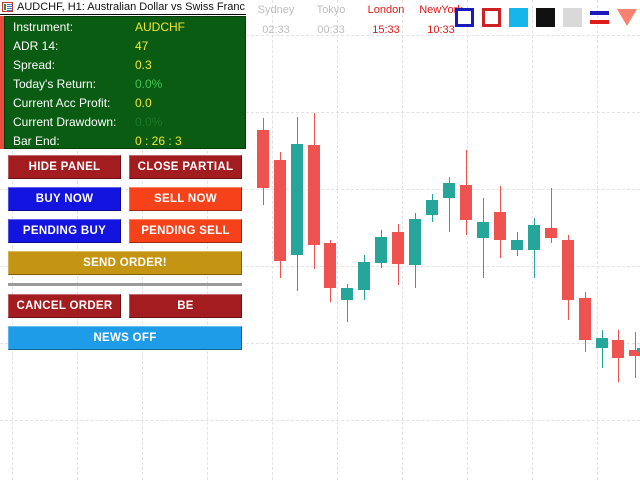  Describe the element at coordinates (125, 263) in the screenshot. I see `send-order-button: SEND ORDER!` at that location.